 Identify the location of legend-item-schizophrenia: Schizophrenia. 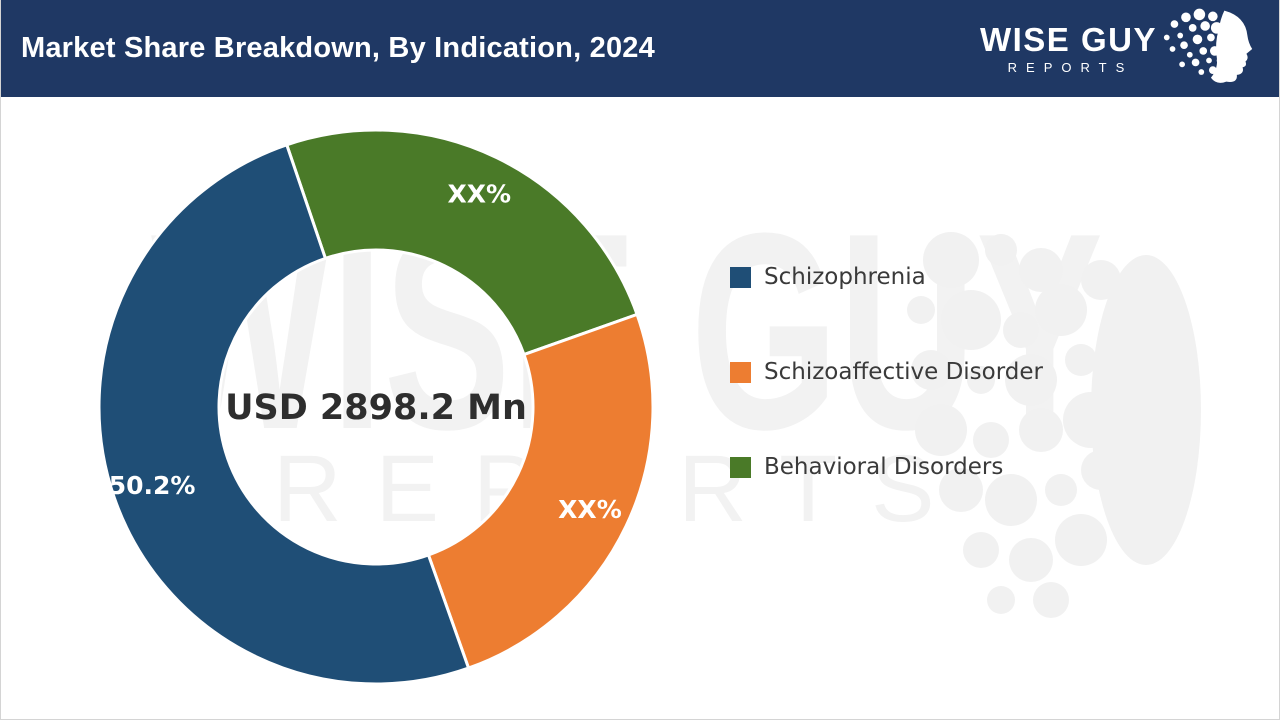
(886, 277).